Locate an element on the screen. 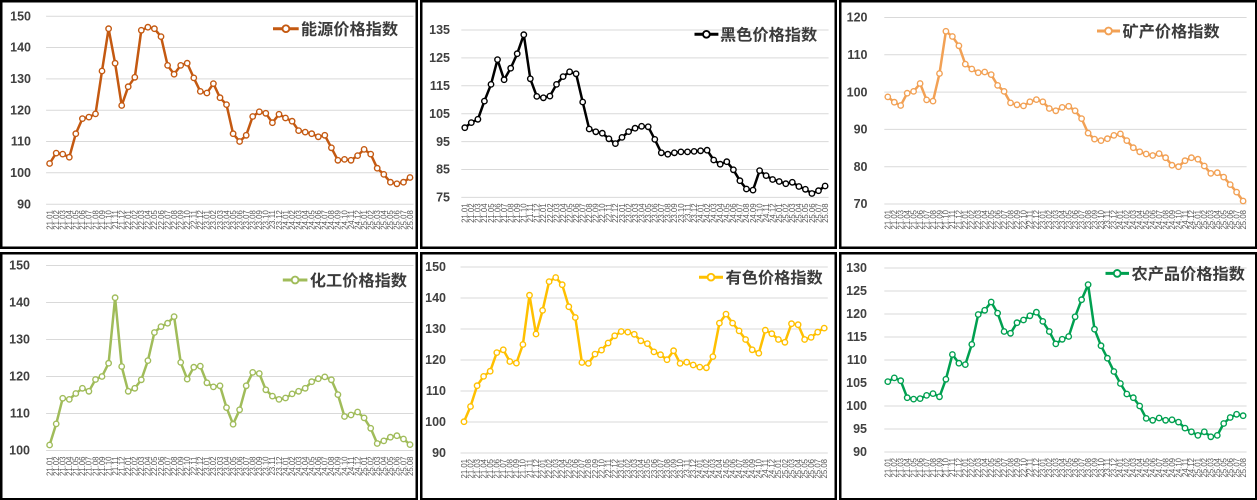 Image resolution: width=1257 pixels, height=500 pixels. svg-text: 25.06 is located at coordinates (810, 469).